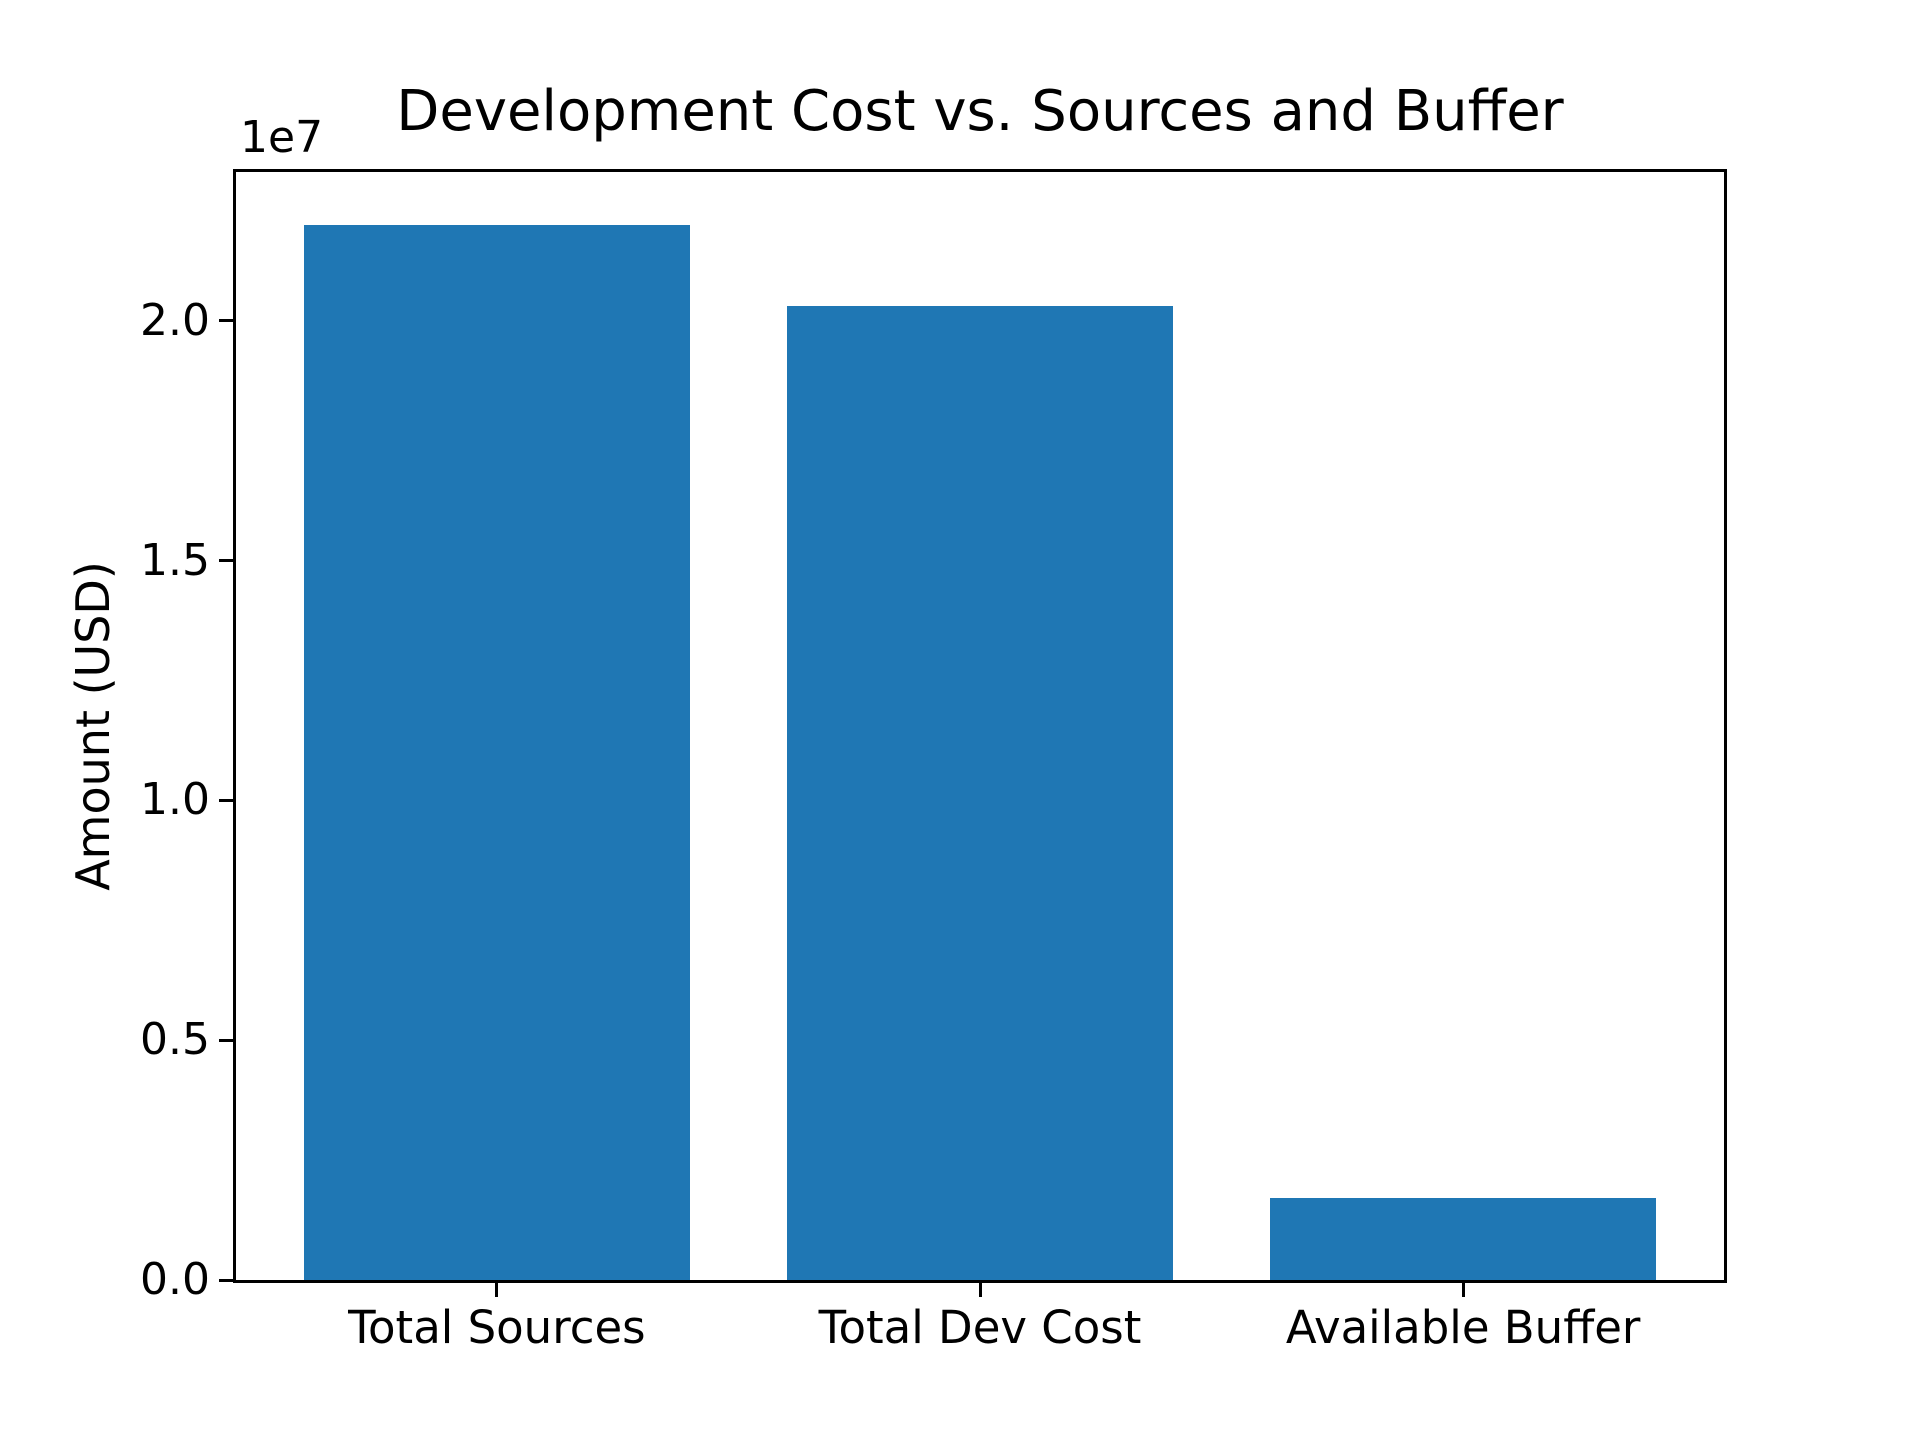  What do you see at coordinates (980, 1327) in the screenshot?
I see `x-tick-label: Total Dev Cost` at bounding box center [980, 1327].